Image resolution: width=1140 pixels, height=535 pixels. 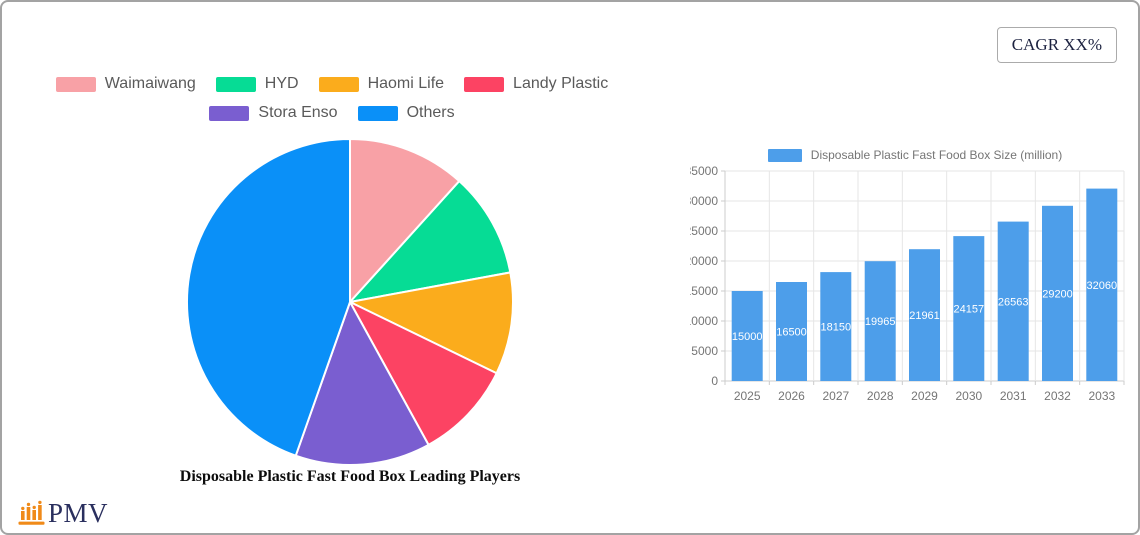 I want to click on pie-slice-stora-enso, so click(x=362, y=383).